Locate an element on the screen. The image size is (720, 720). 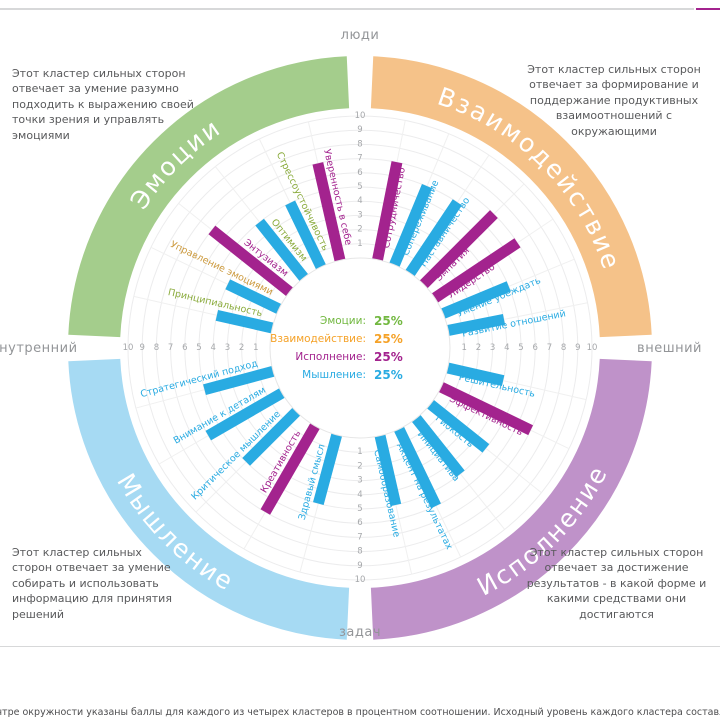
legend-label: Взаимодействие: is located at coordinates (318, 339).